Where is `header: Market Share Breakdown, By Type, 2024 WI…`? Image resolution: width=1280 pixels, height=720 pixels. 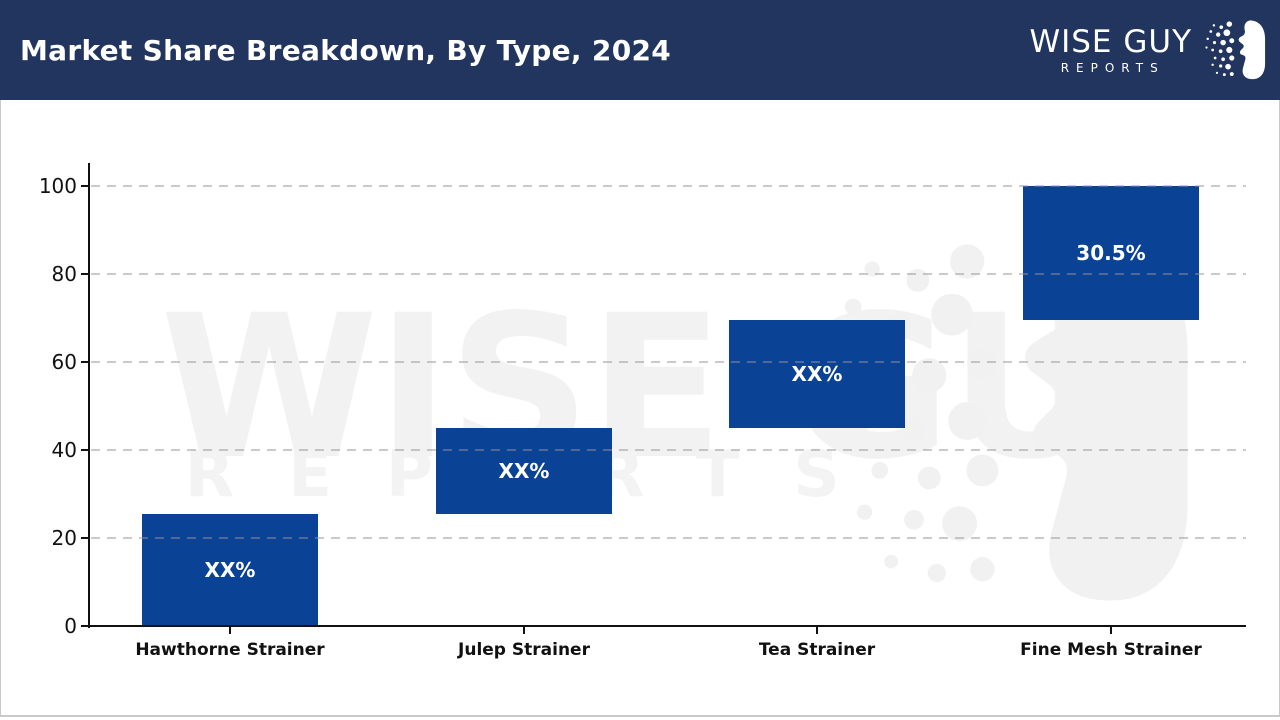 header: Market Share Breakdown, By Type, 2024 WI… is located at coordinates (640, 50).